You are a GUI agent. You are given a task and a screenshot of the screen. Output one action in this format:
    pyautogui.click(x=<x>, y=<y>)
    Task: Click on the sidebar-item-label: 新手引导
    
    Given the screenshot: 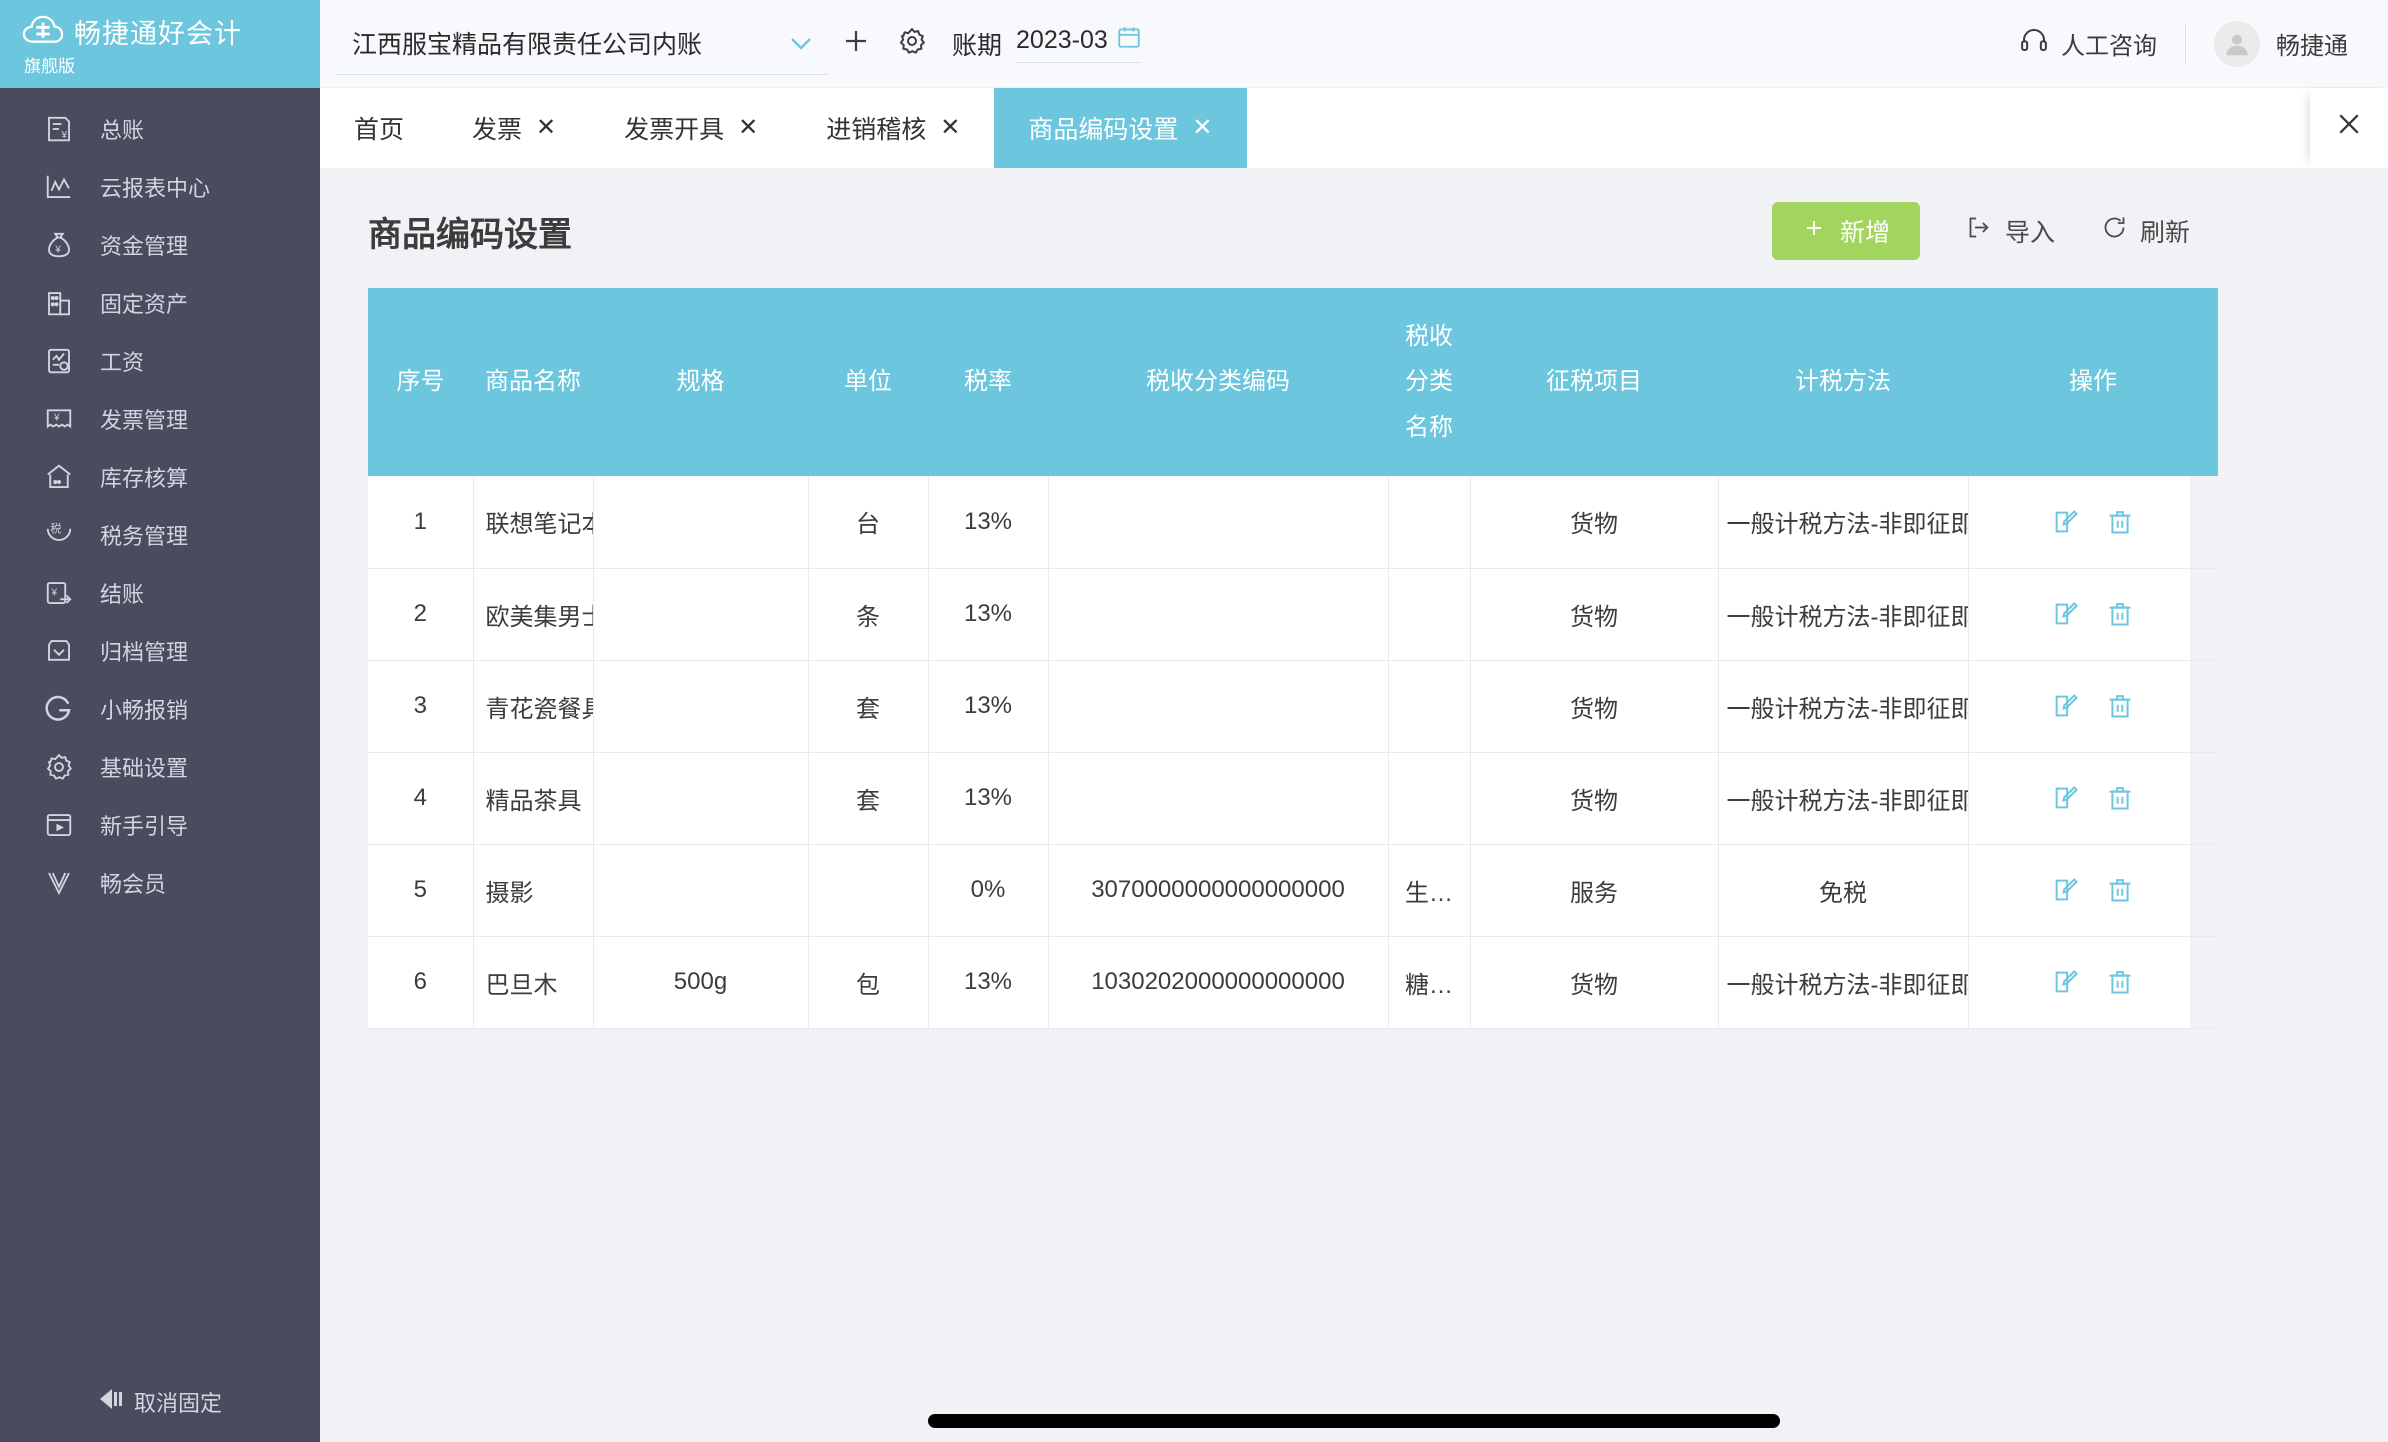 What is the action you would take?
    pyautogui.click(x=144, y=826)
    